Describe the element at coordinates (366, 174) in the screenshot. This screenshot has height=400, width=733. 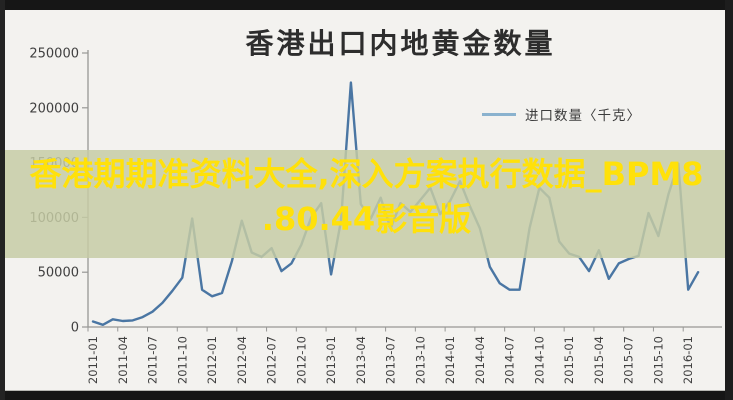
I see `watermark-text-line1: 香港期期准资料大全,深入方案执行数据_BPM8` at that location.